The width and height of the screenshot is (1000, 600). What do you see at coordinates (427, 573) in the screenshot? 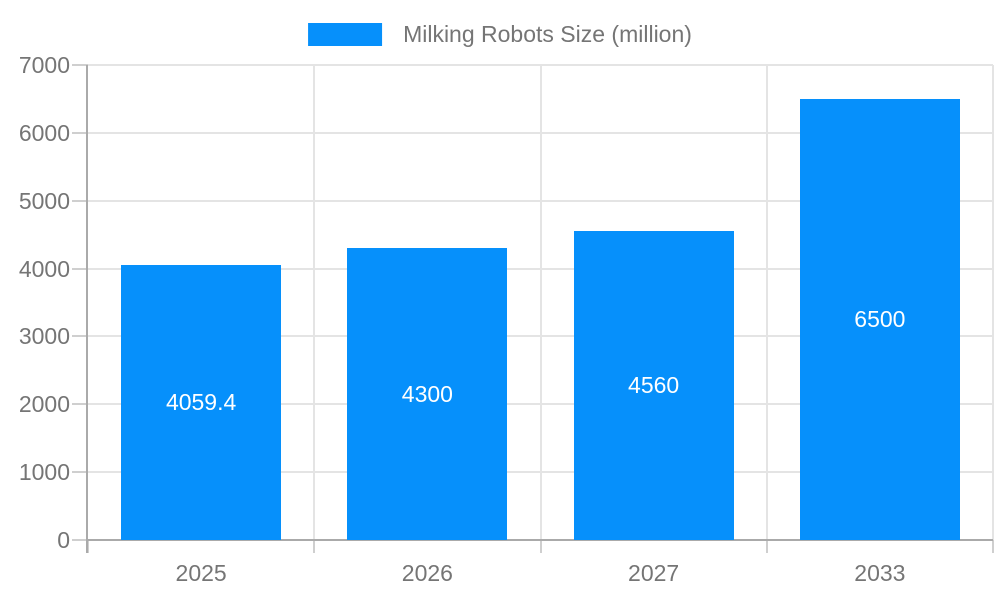
I see `x-axis-label: 2026` at bounding box center [427, 573].